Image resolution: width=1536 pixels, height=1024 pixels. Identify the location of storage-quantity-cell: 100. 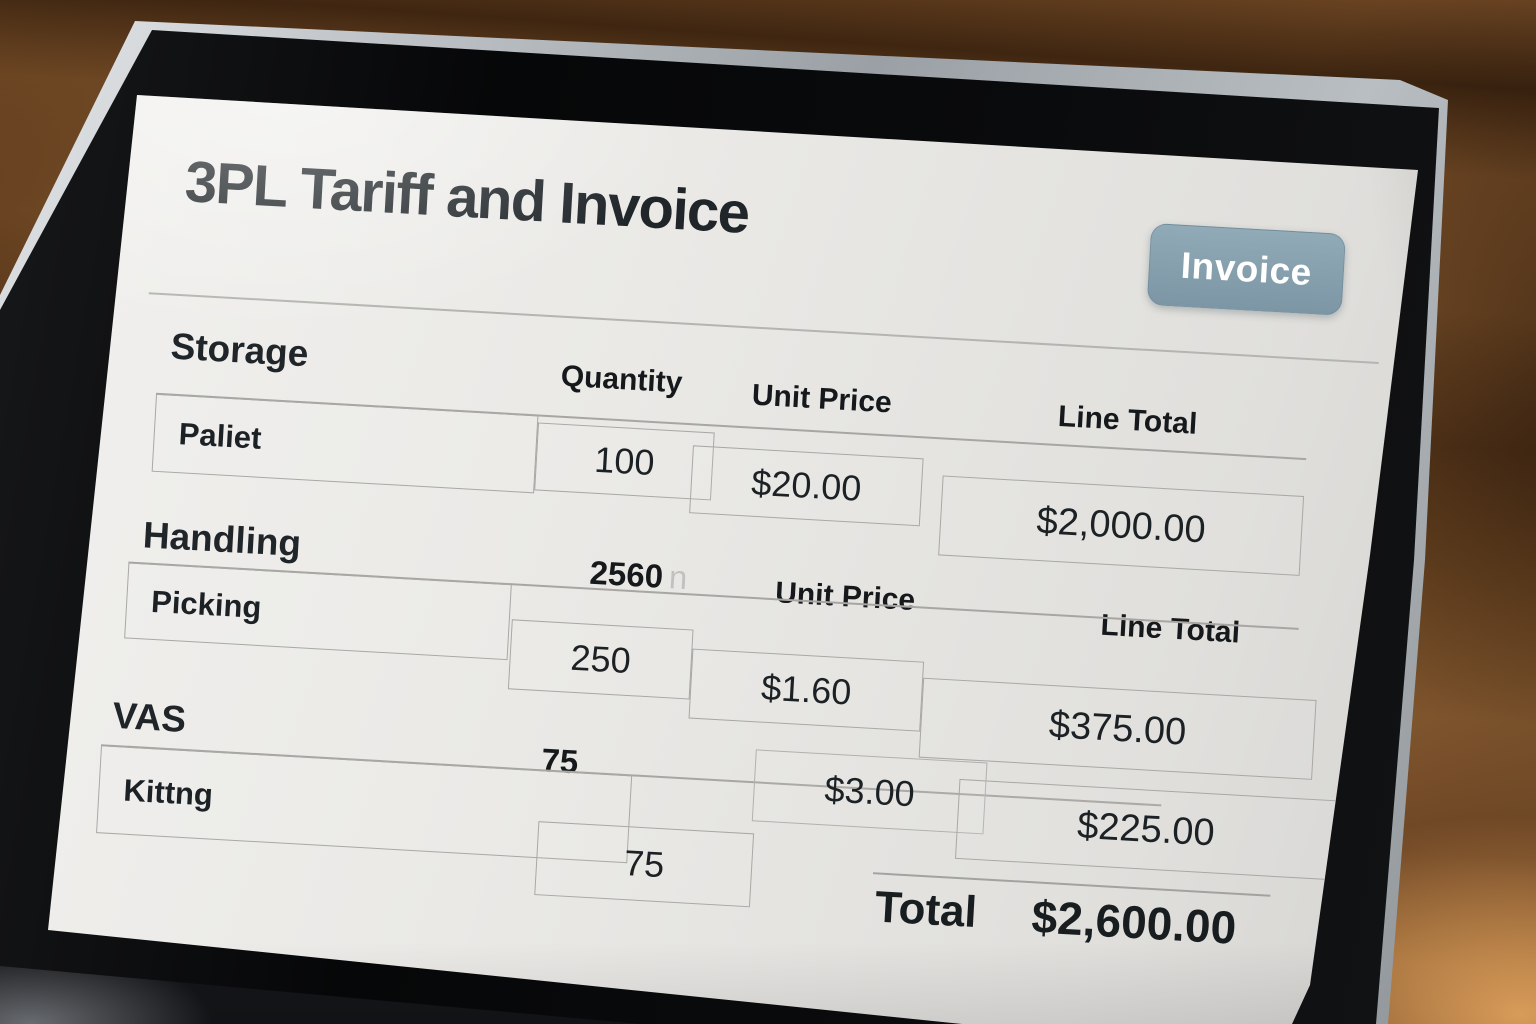
(624, 461).